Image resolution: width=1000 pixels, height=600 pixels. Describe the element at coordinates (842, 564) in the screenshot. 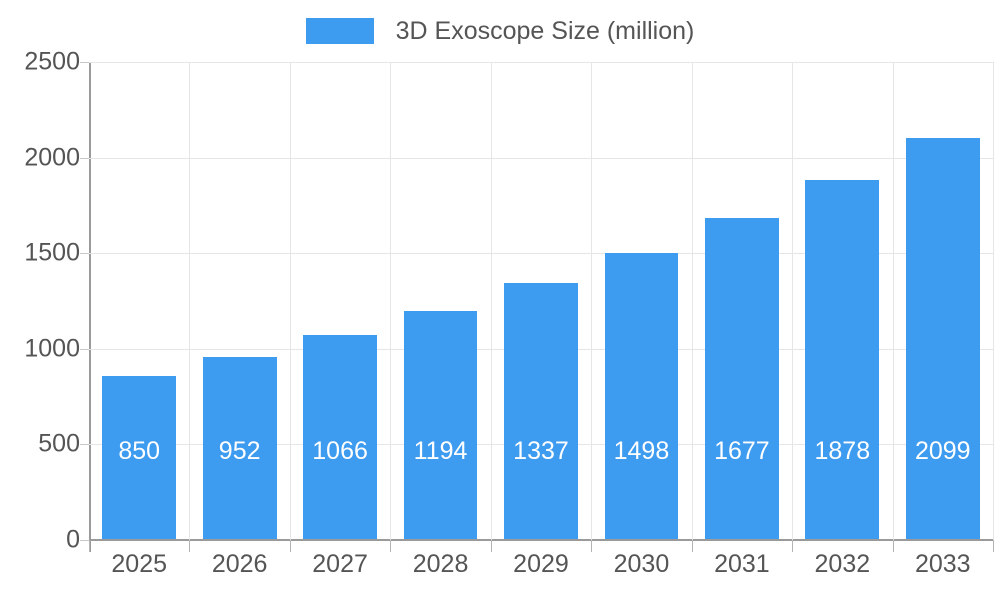

I see `x-axis-tick-label: 2032` at that location.